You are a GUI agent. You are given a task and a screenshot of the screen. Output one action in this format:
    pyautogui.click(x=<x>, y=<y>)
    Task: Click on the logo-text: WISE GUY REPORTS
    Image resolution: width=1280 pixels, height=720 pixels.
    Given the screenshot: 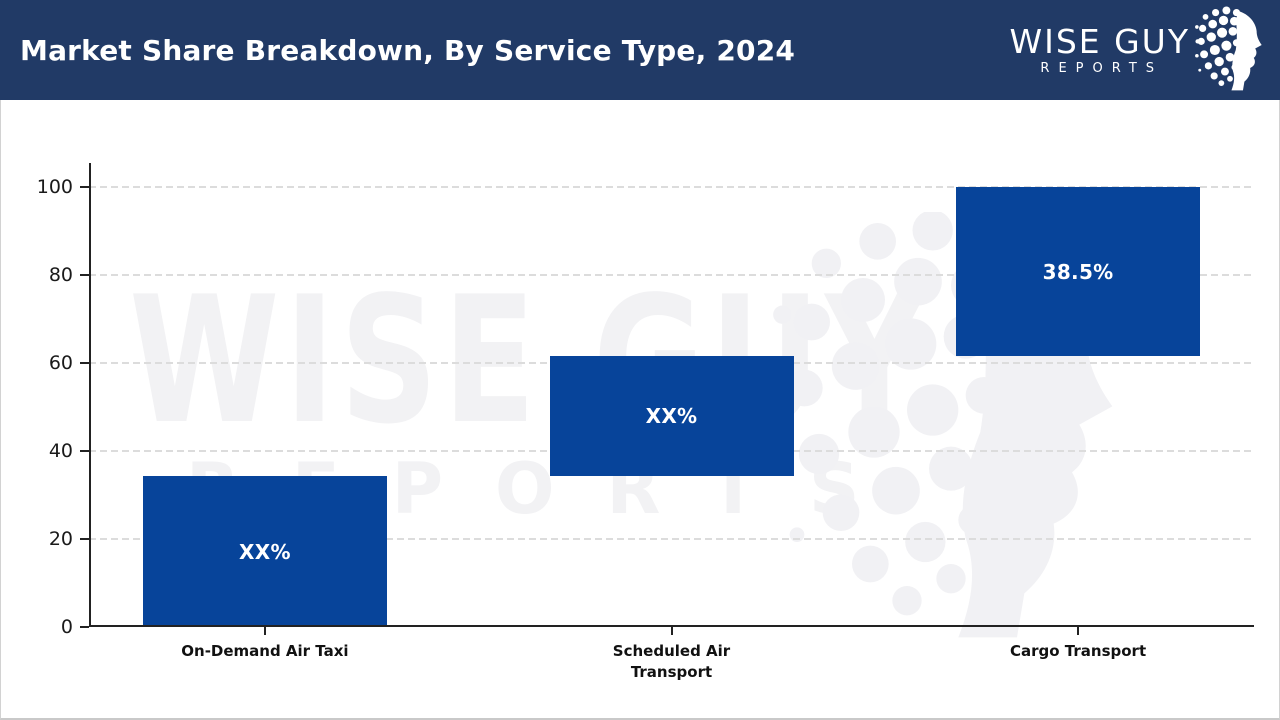 What is the action you would take?
    pyautogui.click(x=1099, y=50)
    